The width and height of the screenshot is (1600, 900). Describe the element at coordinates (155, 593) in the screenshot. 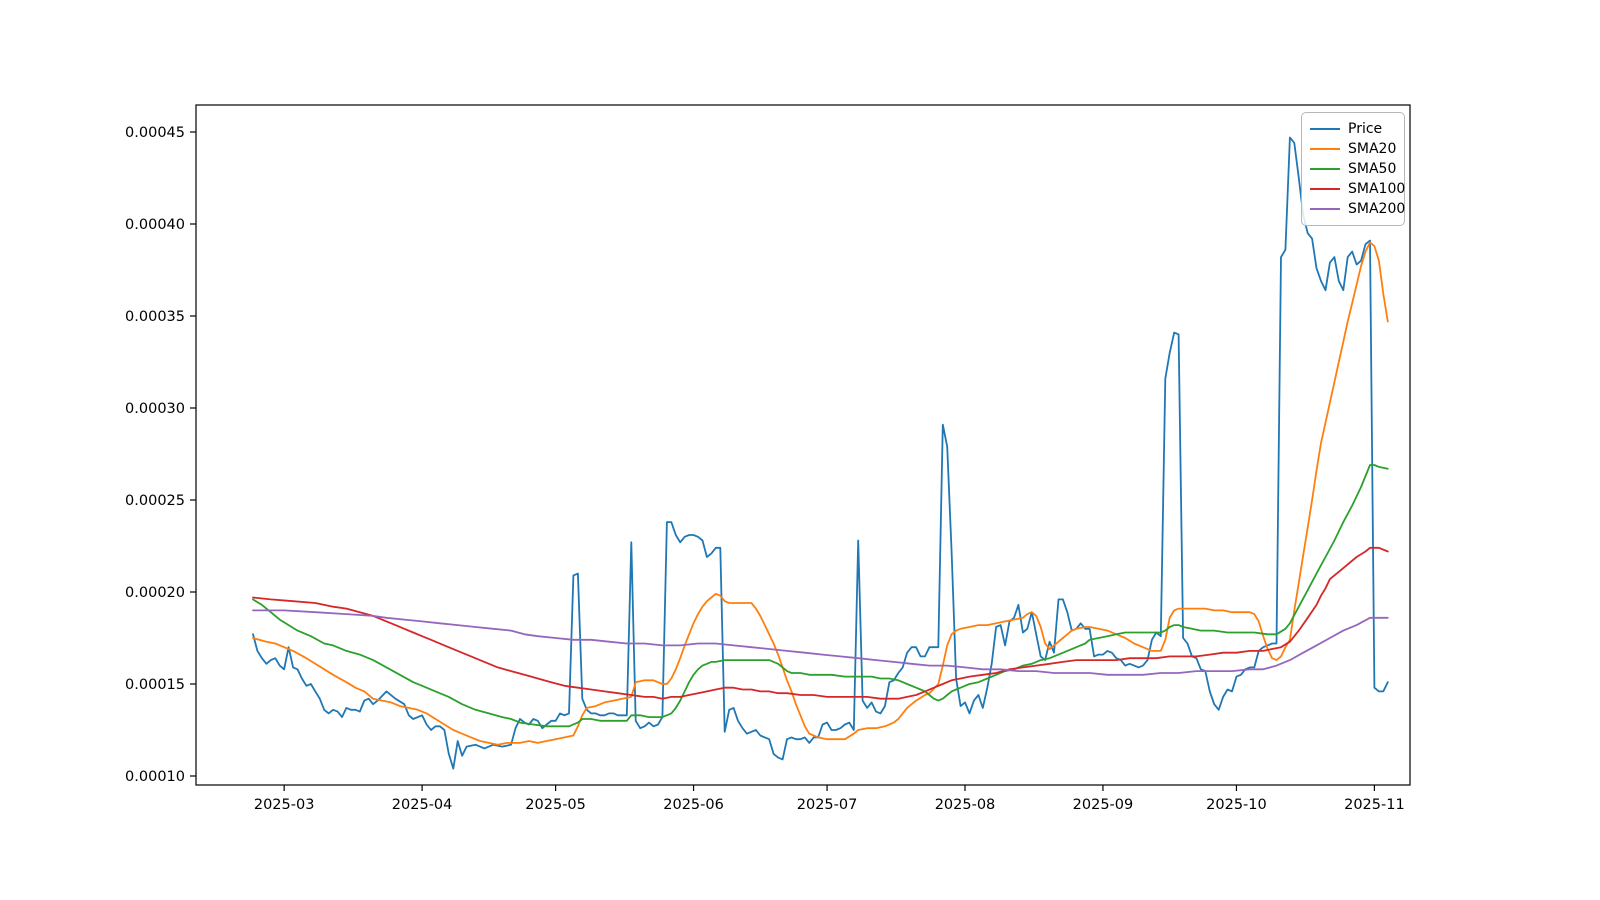

I see `y-tick-label: 0.00020` at that location.